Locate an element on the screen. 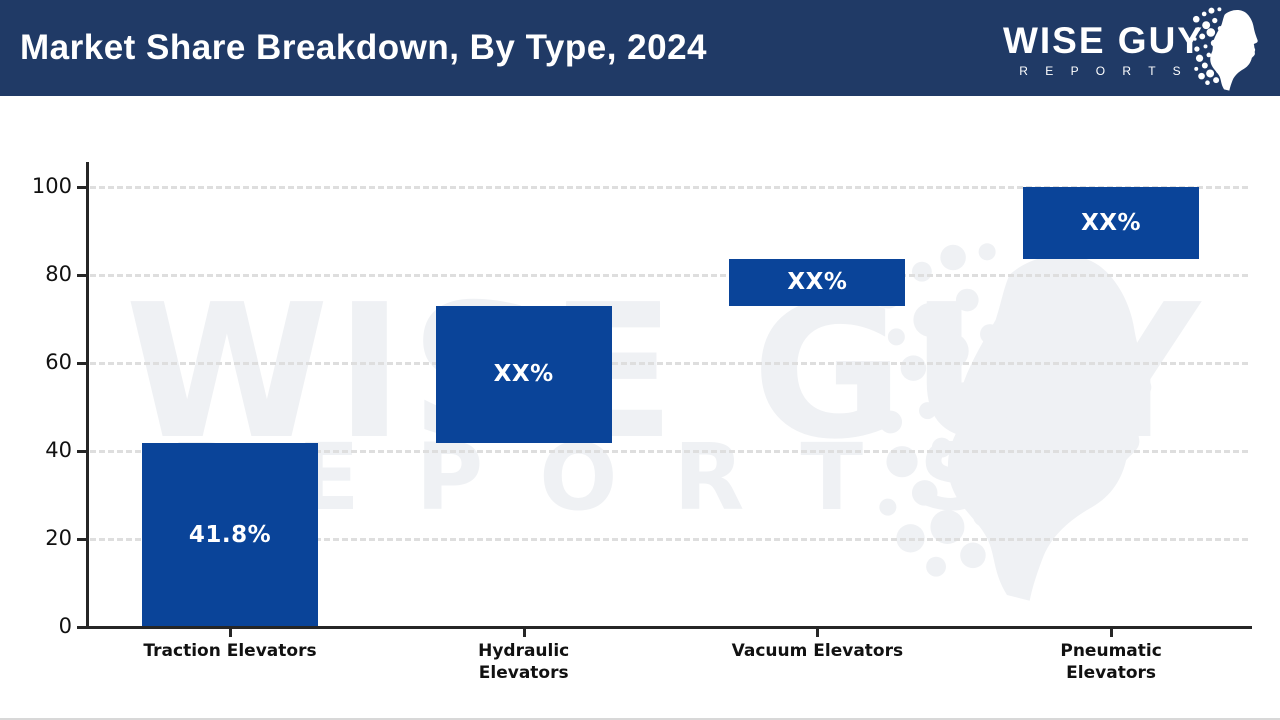 This screenshot has height=720, width=1280. y-tick-label-80: 80 is located at coordinates (58, 274).